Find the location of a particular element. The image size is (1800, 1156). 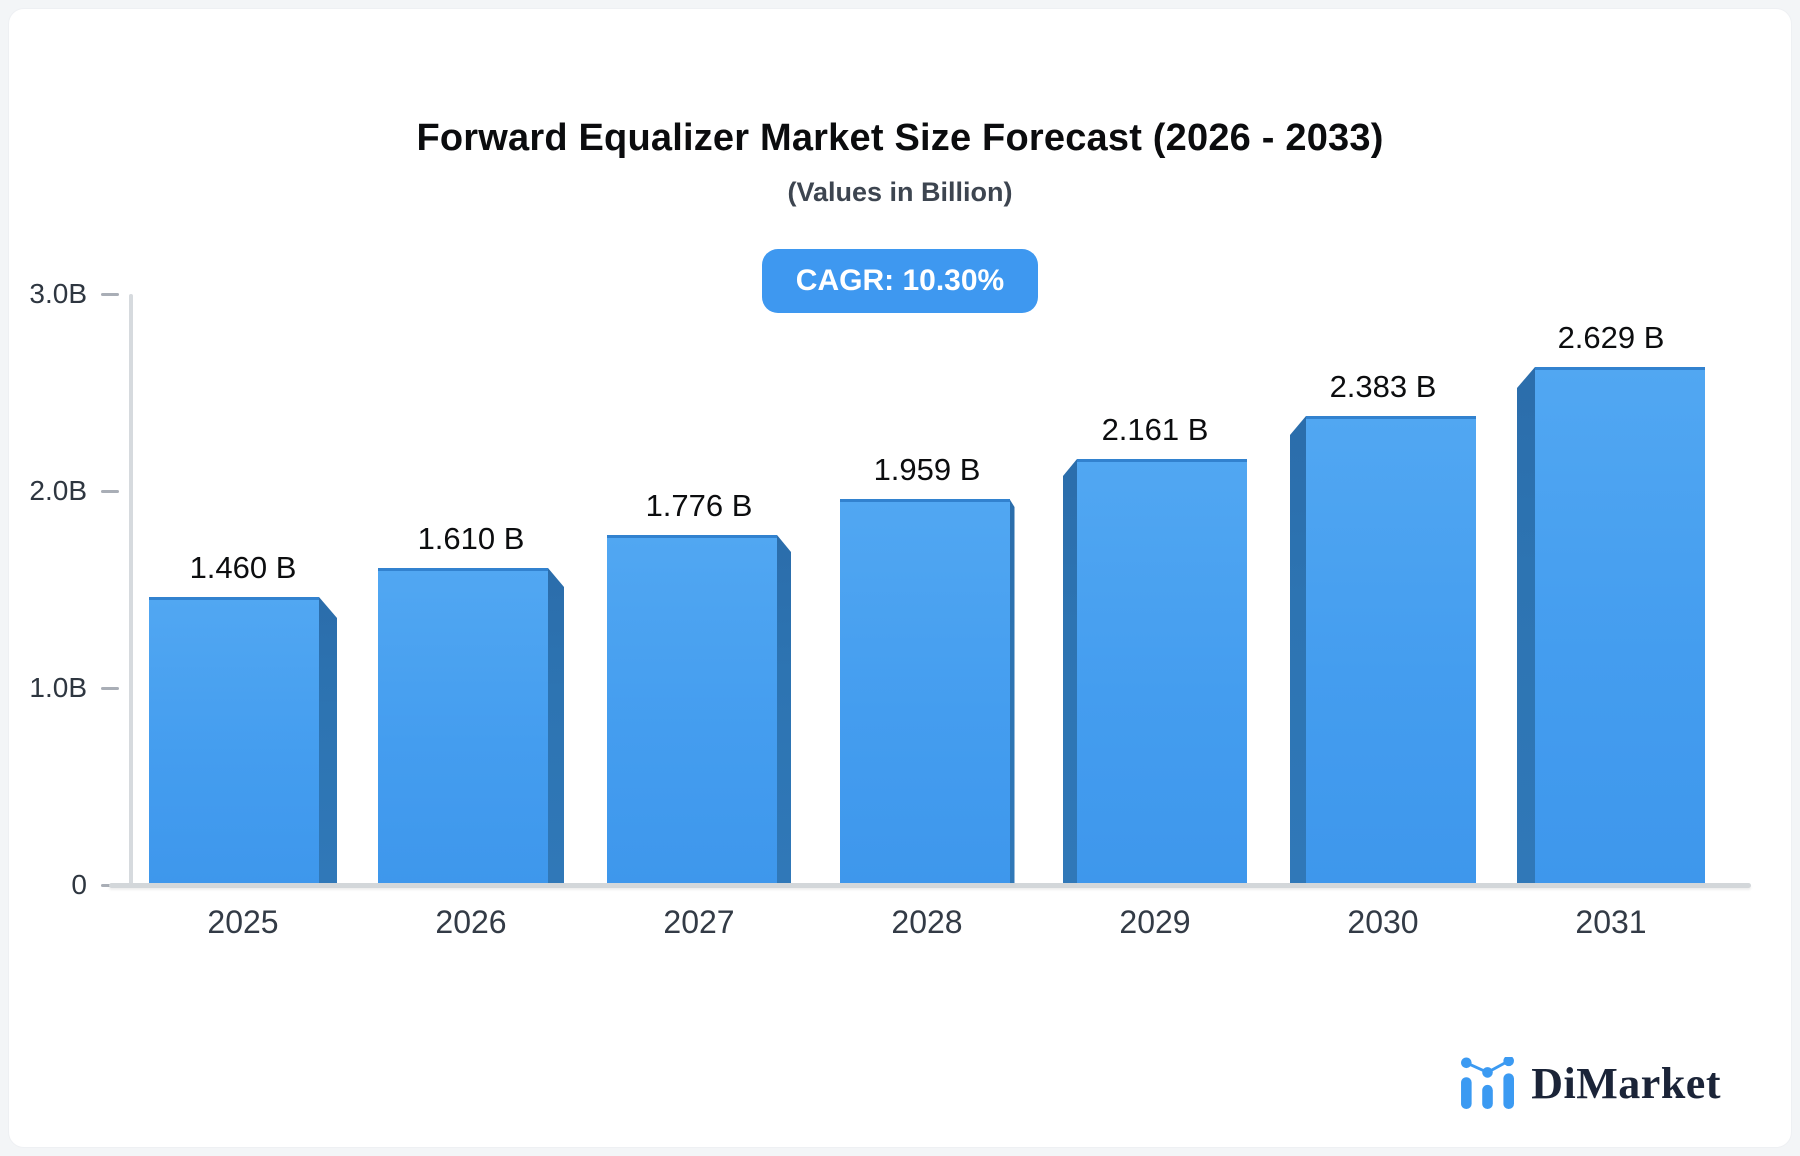

bar-slot: 2.629 B 2031 is located at coordinates (1611, 617).